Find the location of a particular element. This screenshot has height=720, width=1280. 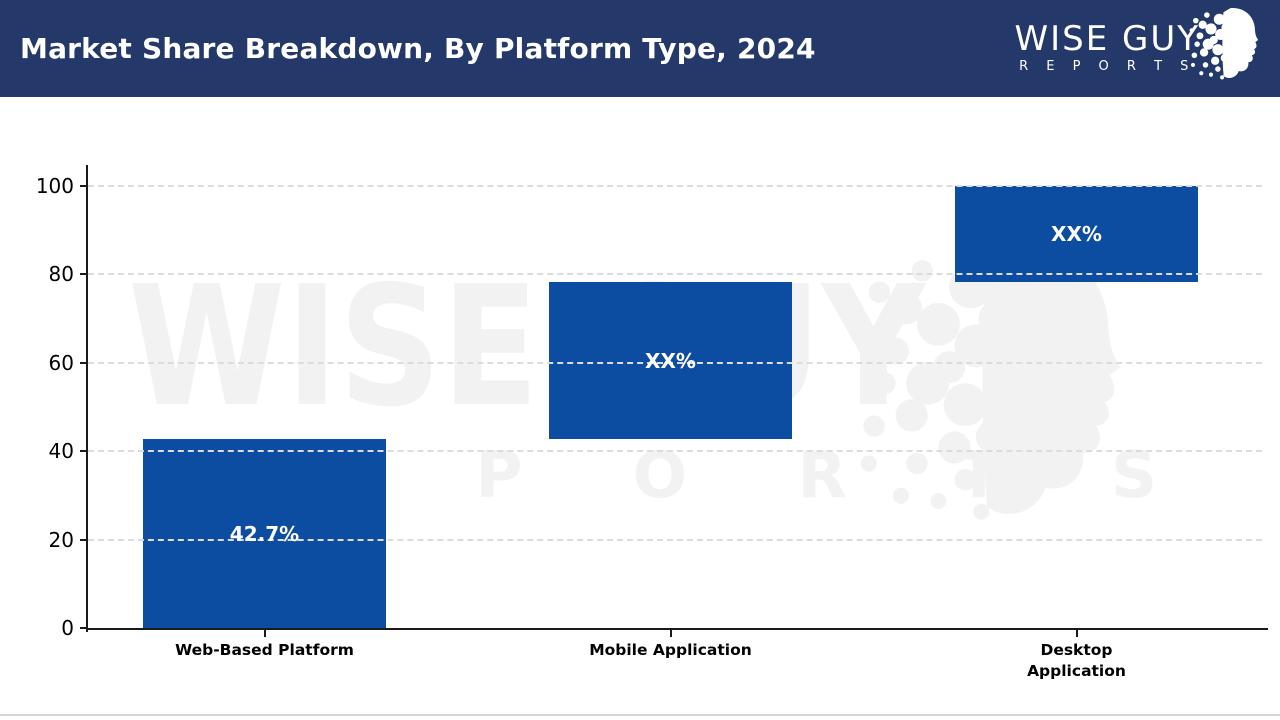

bar-value-label: 42.7% is located at coordinates (264, 533).